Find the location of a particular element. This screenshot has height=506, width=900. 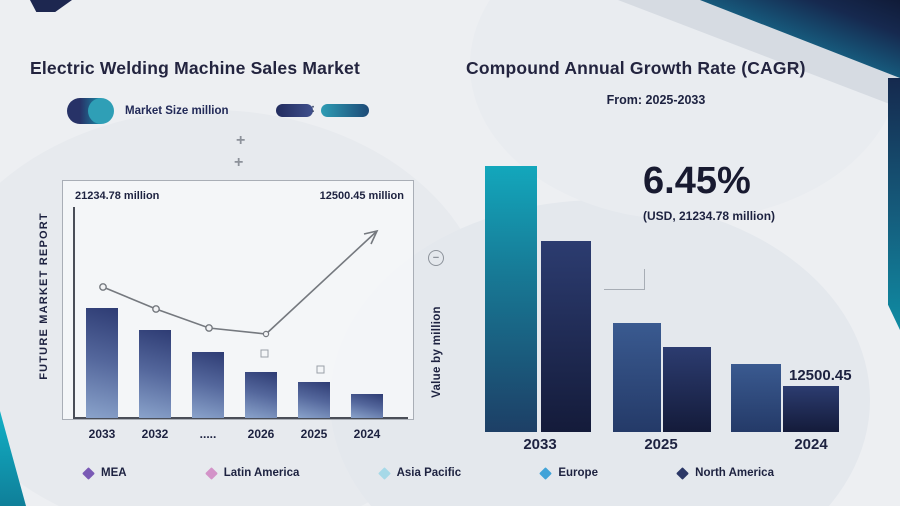

chart-annotation-start: 21234.78 million is located at coordinates (117, 196).